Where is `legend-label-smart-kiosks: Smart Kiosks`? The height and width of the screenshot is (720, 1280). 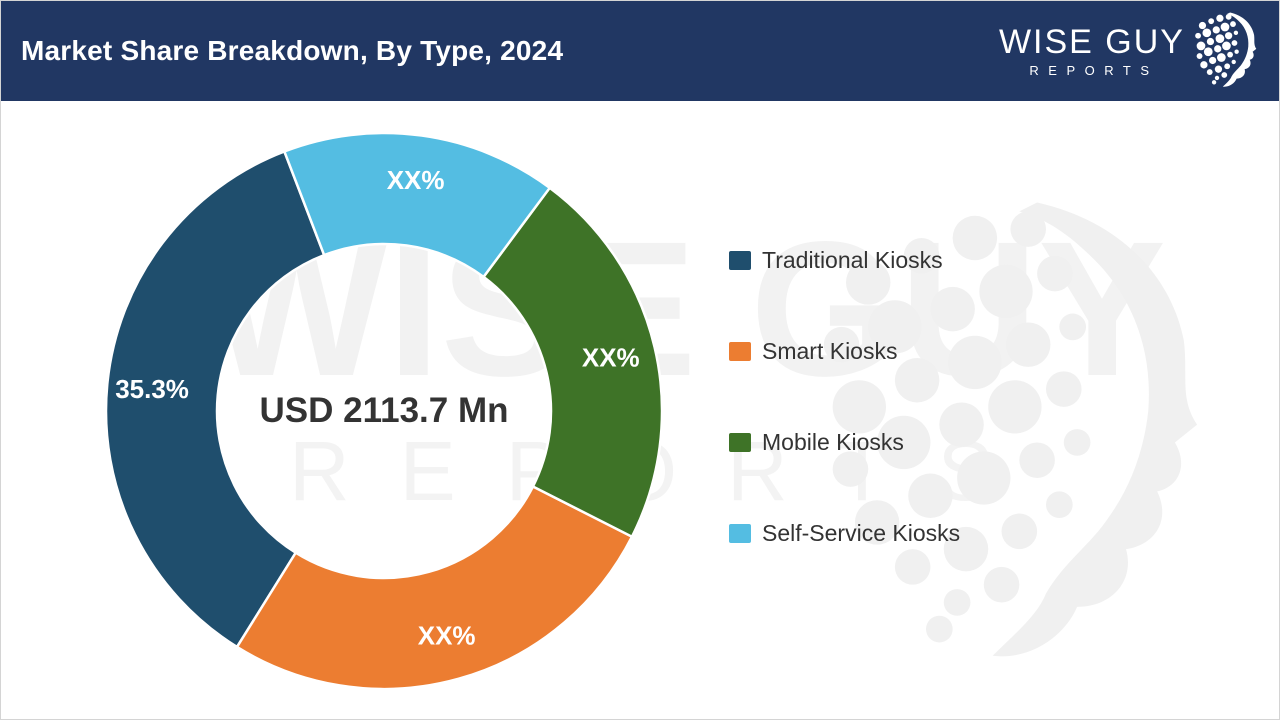 legend-label-smart-kiosks: Smart Kiosks is located at coordinates (830, 351).